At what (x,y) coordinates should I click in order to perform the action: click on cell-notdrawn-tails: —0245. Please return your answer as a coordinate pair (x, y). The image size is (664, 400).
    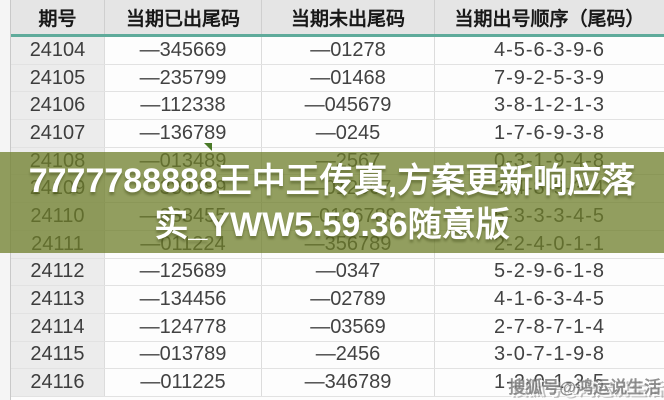
    Looking at the image, I should click on (348, 133).